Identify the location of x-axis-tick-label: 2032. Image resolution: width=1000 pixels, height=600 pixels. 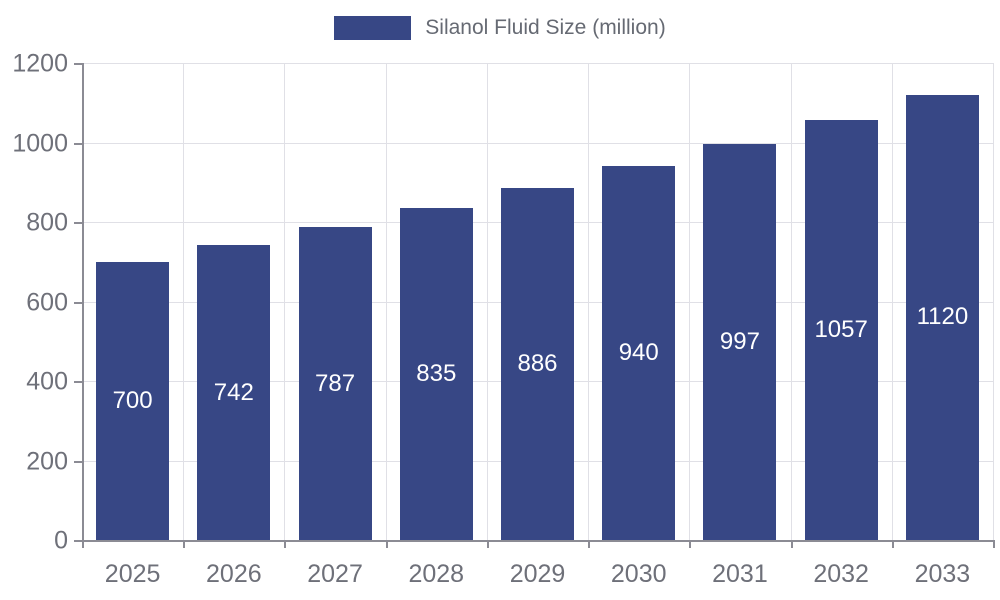
(841, 574).